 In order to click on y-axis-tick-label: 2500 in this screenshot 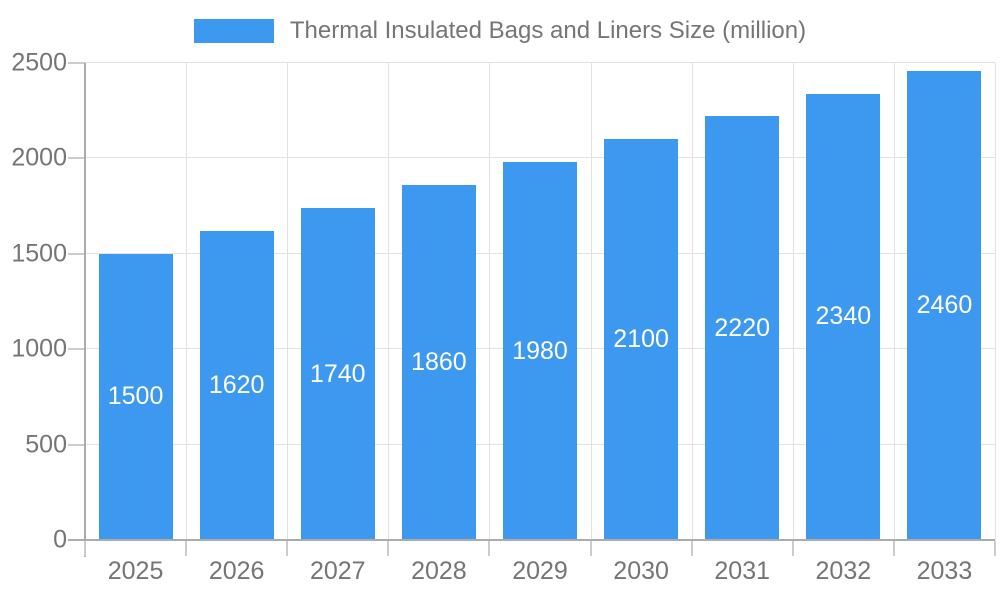, I will do `click(39, 62)`.